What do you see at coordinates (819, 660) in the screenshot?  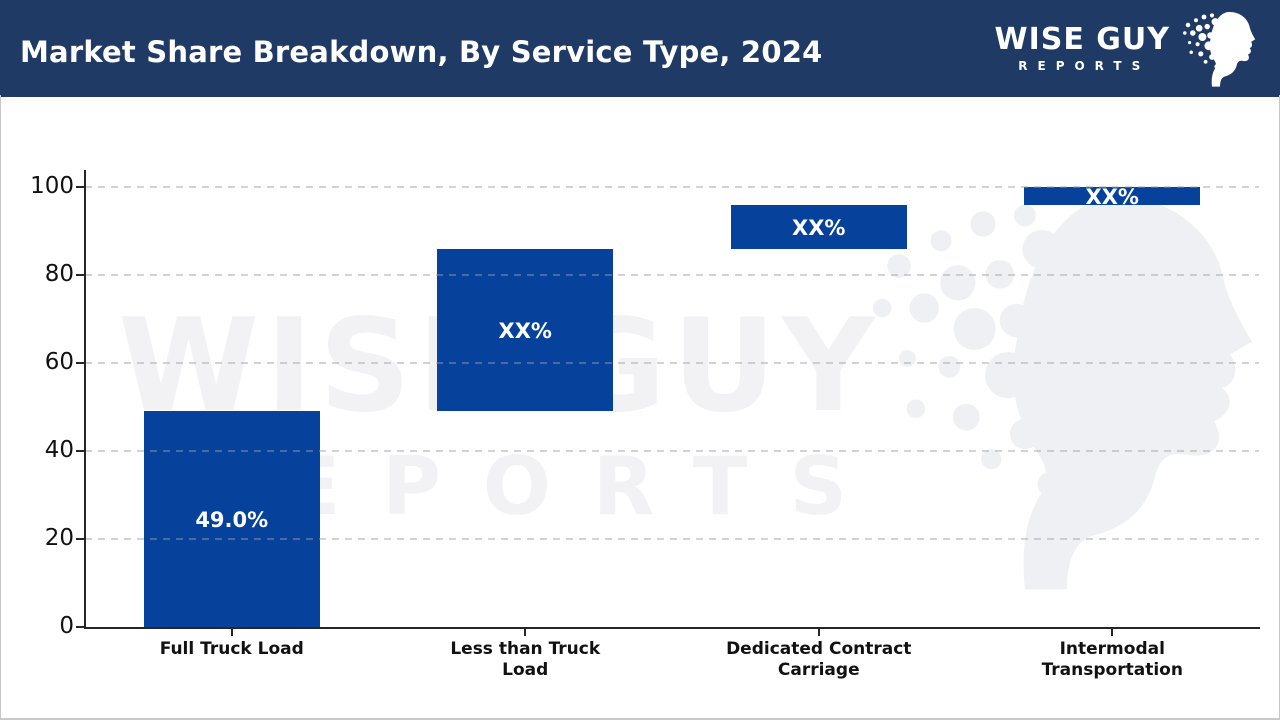 I see `category-label-dedicated-contract-carriage: Dedicated Contract Carriage` at bounding box center [819, 660].